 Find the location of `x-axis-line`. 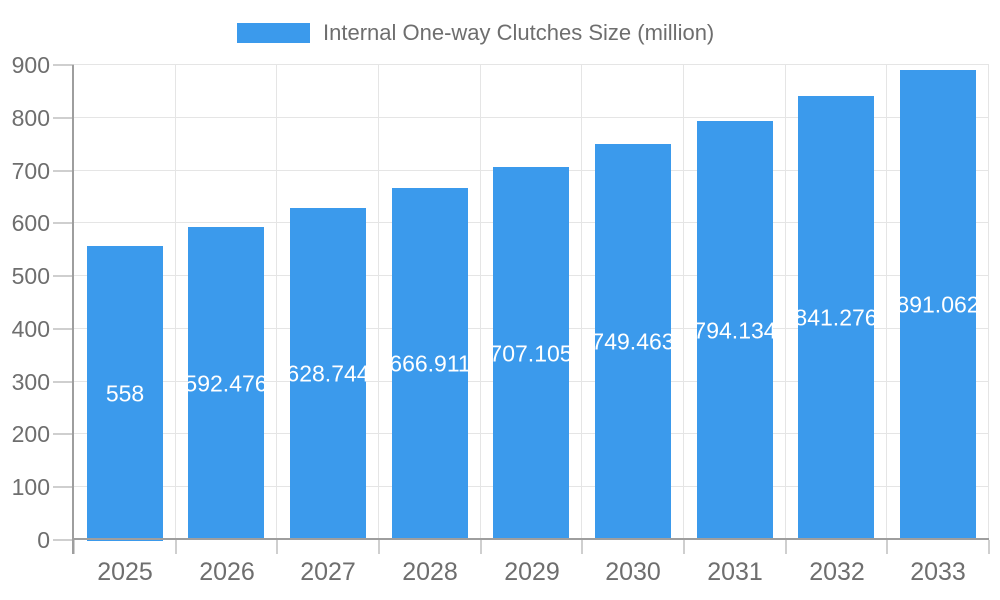

x-axis-line is located at coordinates (530, 539).